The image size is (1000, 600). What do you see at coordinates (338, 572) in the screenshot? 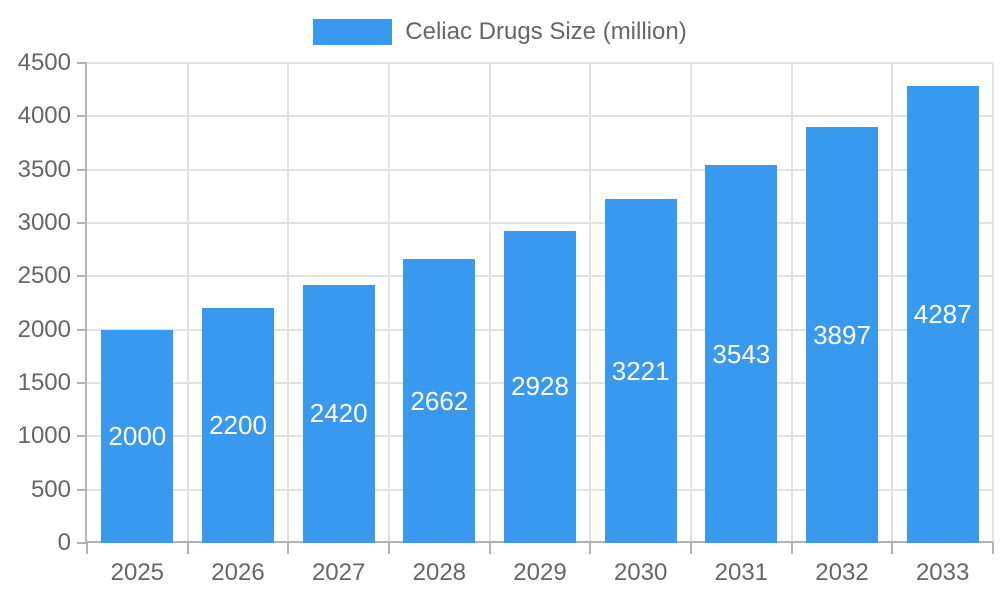
I see `x-tick-label: 2027` at bounding box center [338, 572].